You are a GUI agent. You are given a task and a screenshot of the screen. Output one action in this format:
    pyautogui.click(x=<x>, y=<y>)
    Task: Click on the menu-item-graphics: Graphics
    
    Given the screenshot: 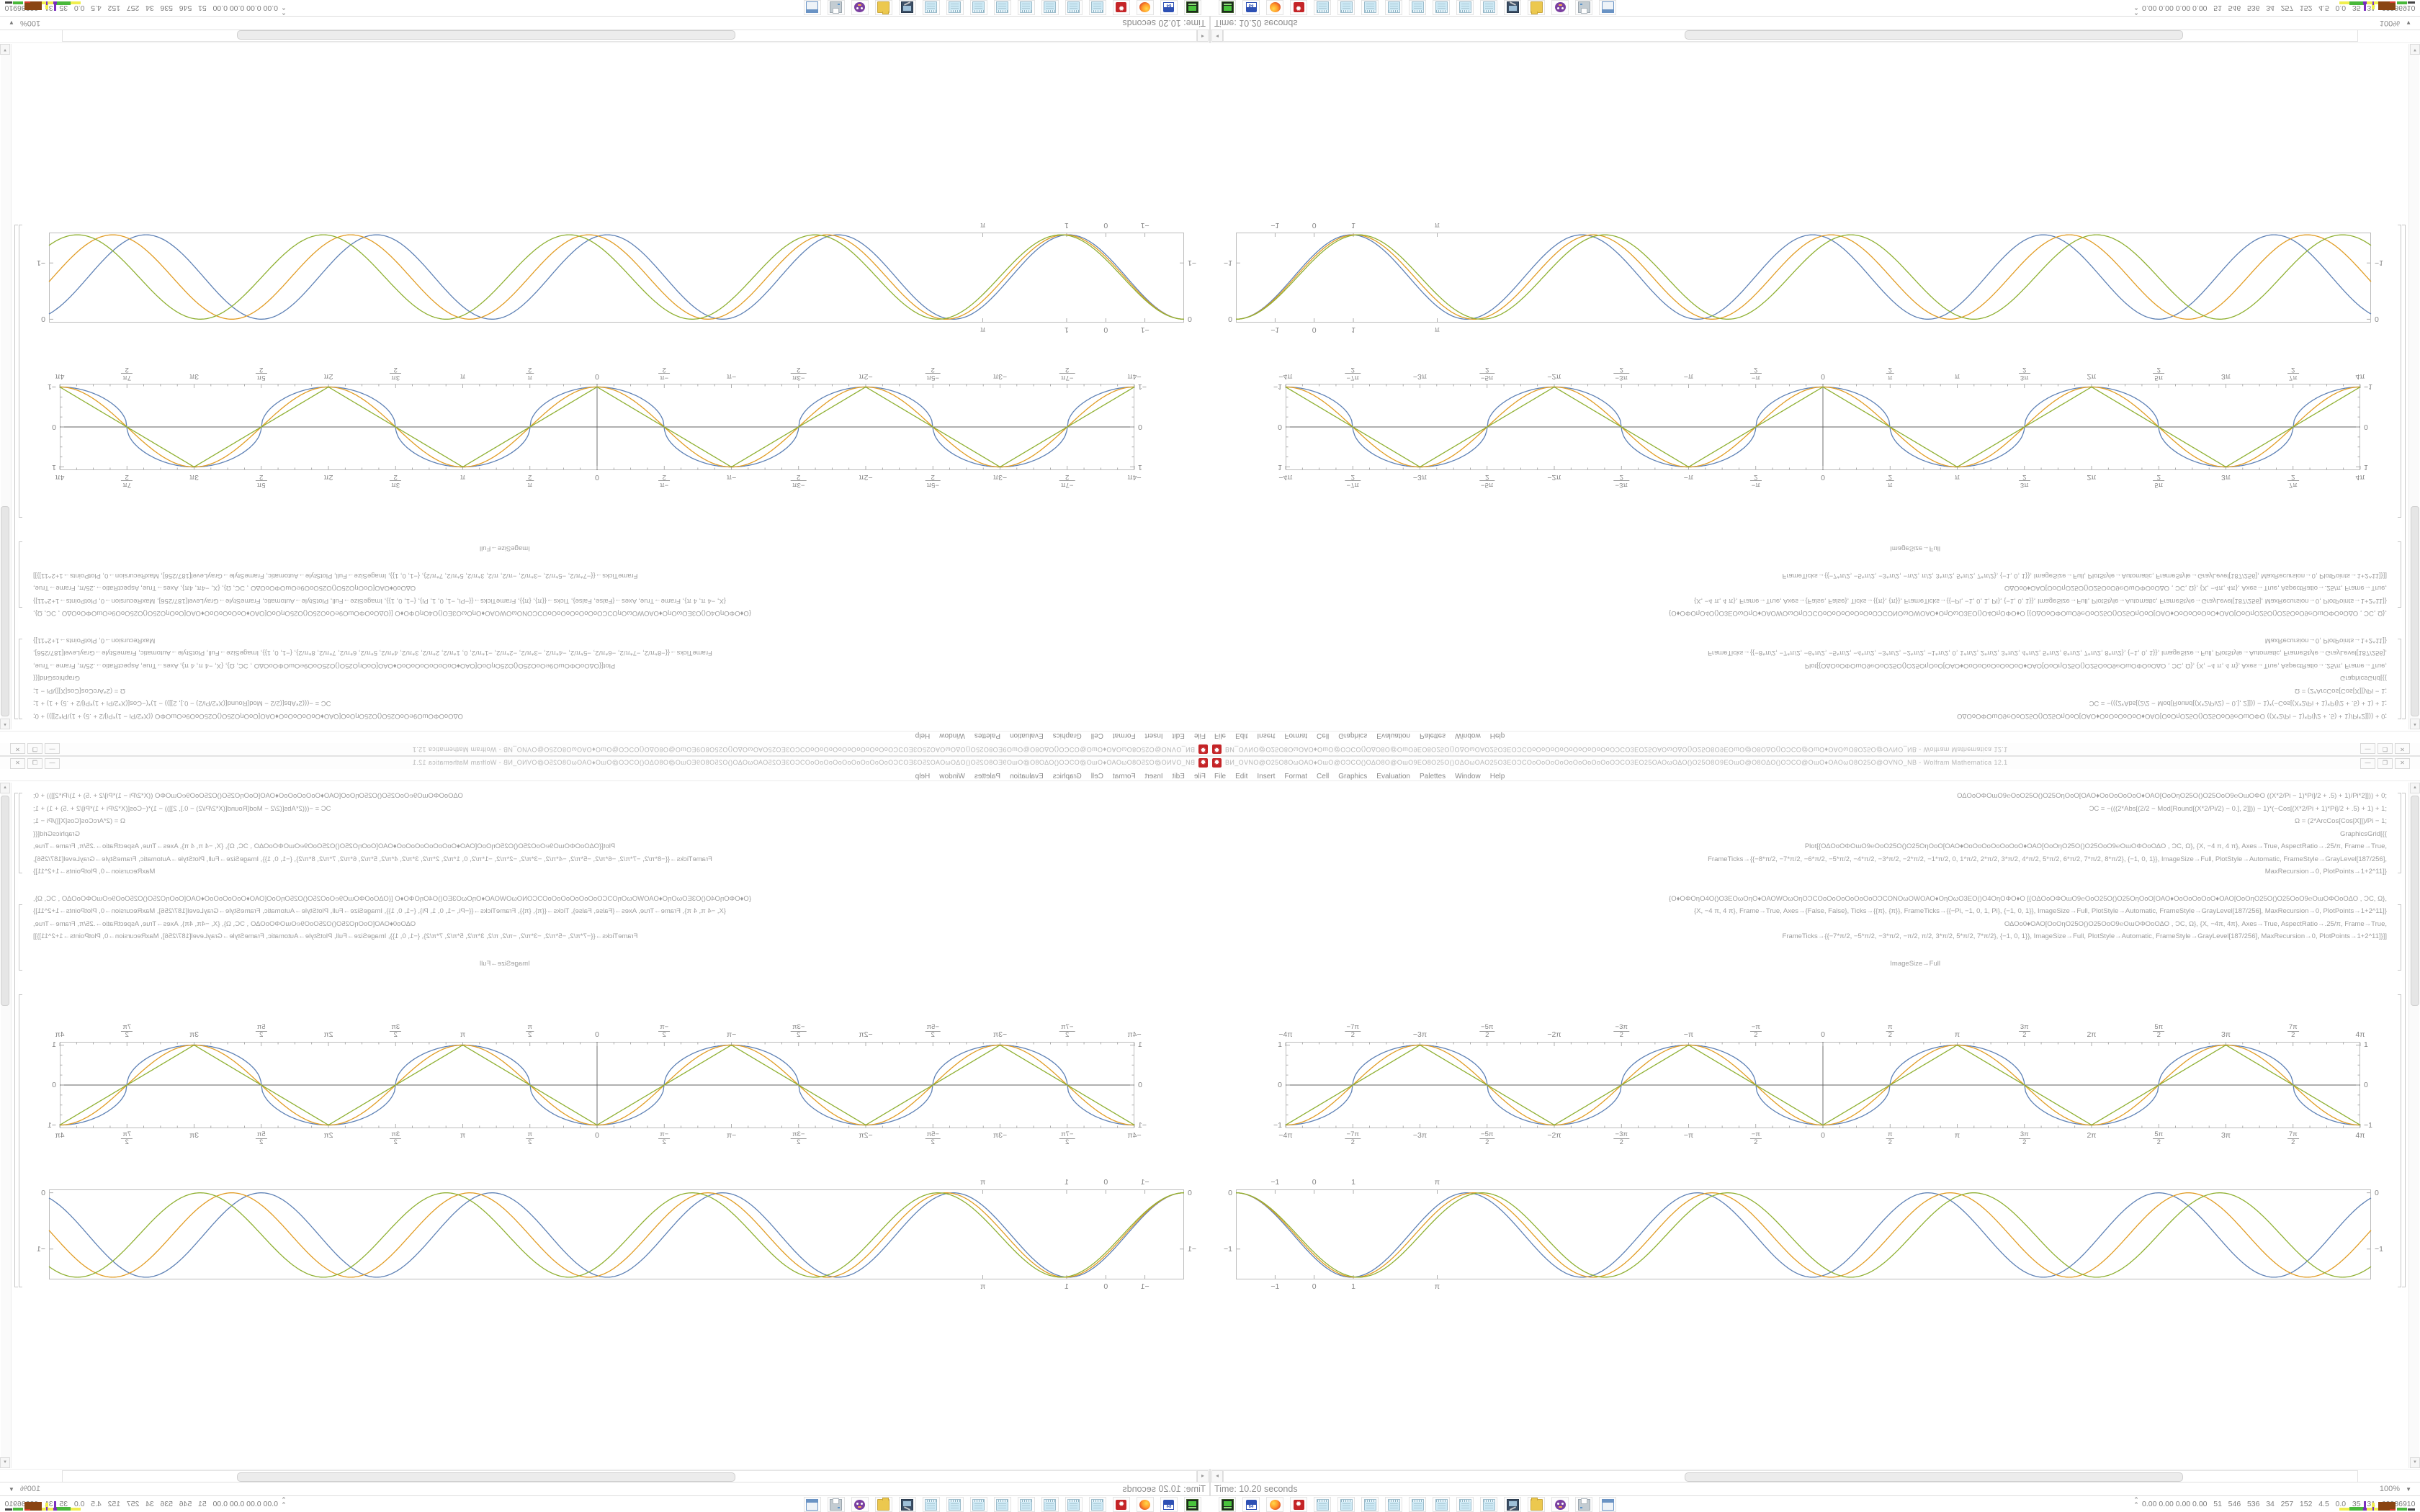 What is the action you would take?
    pyautogui.click(x=1353, y=735)
    